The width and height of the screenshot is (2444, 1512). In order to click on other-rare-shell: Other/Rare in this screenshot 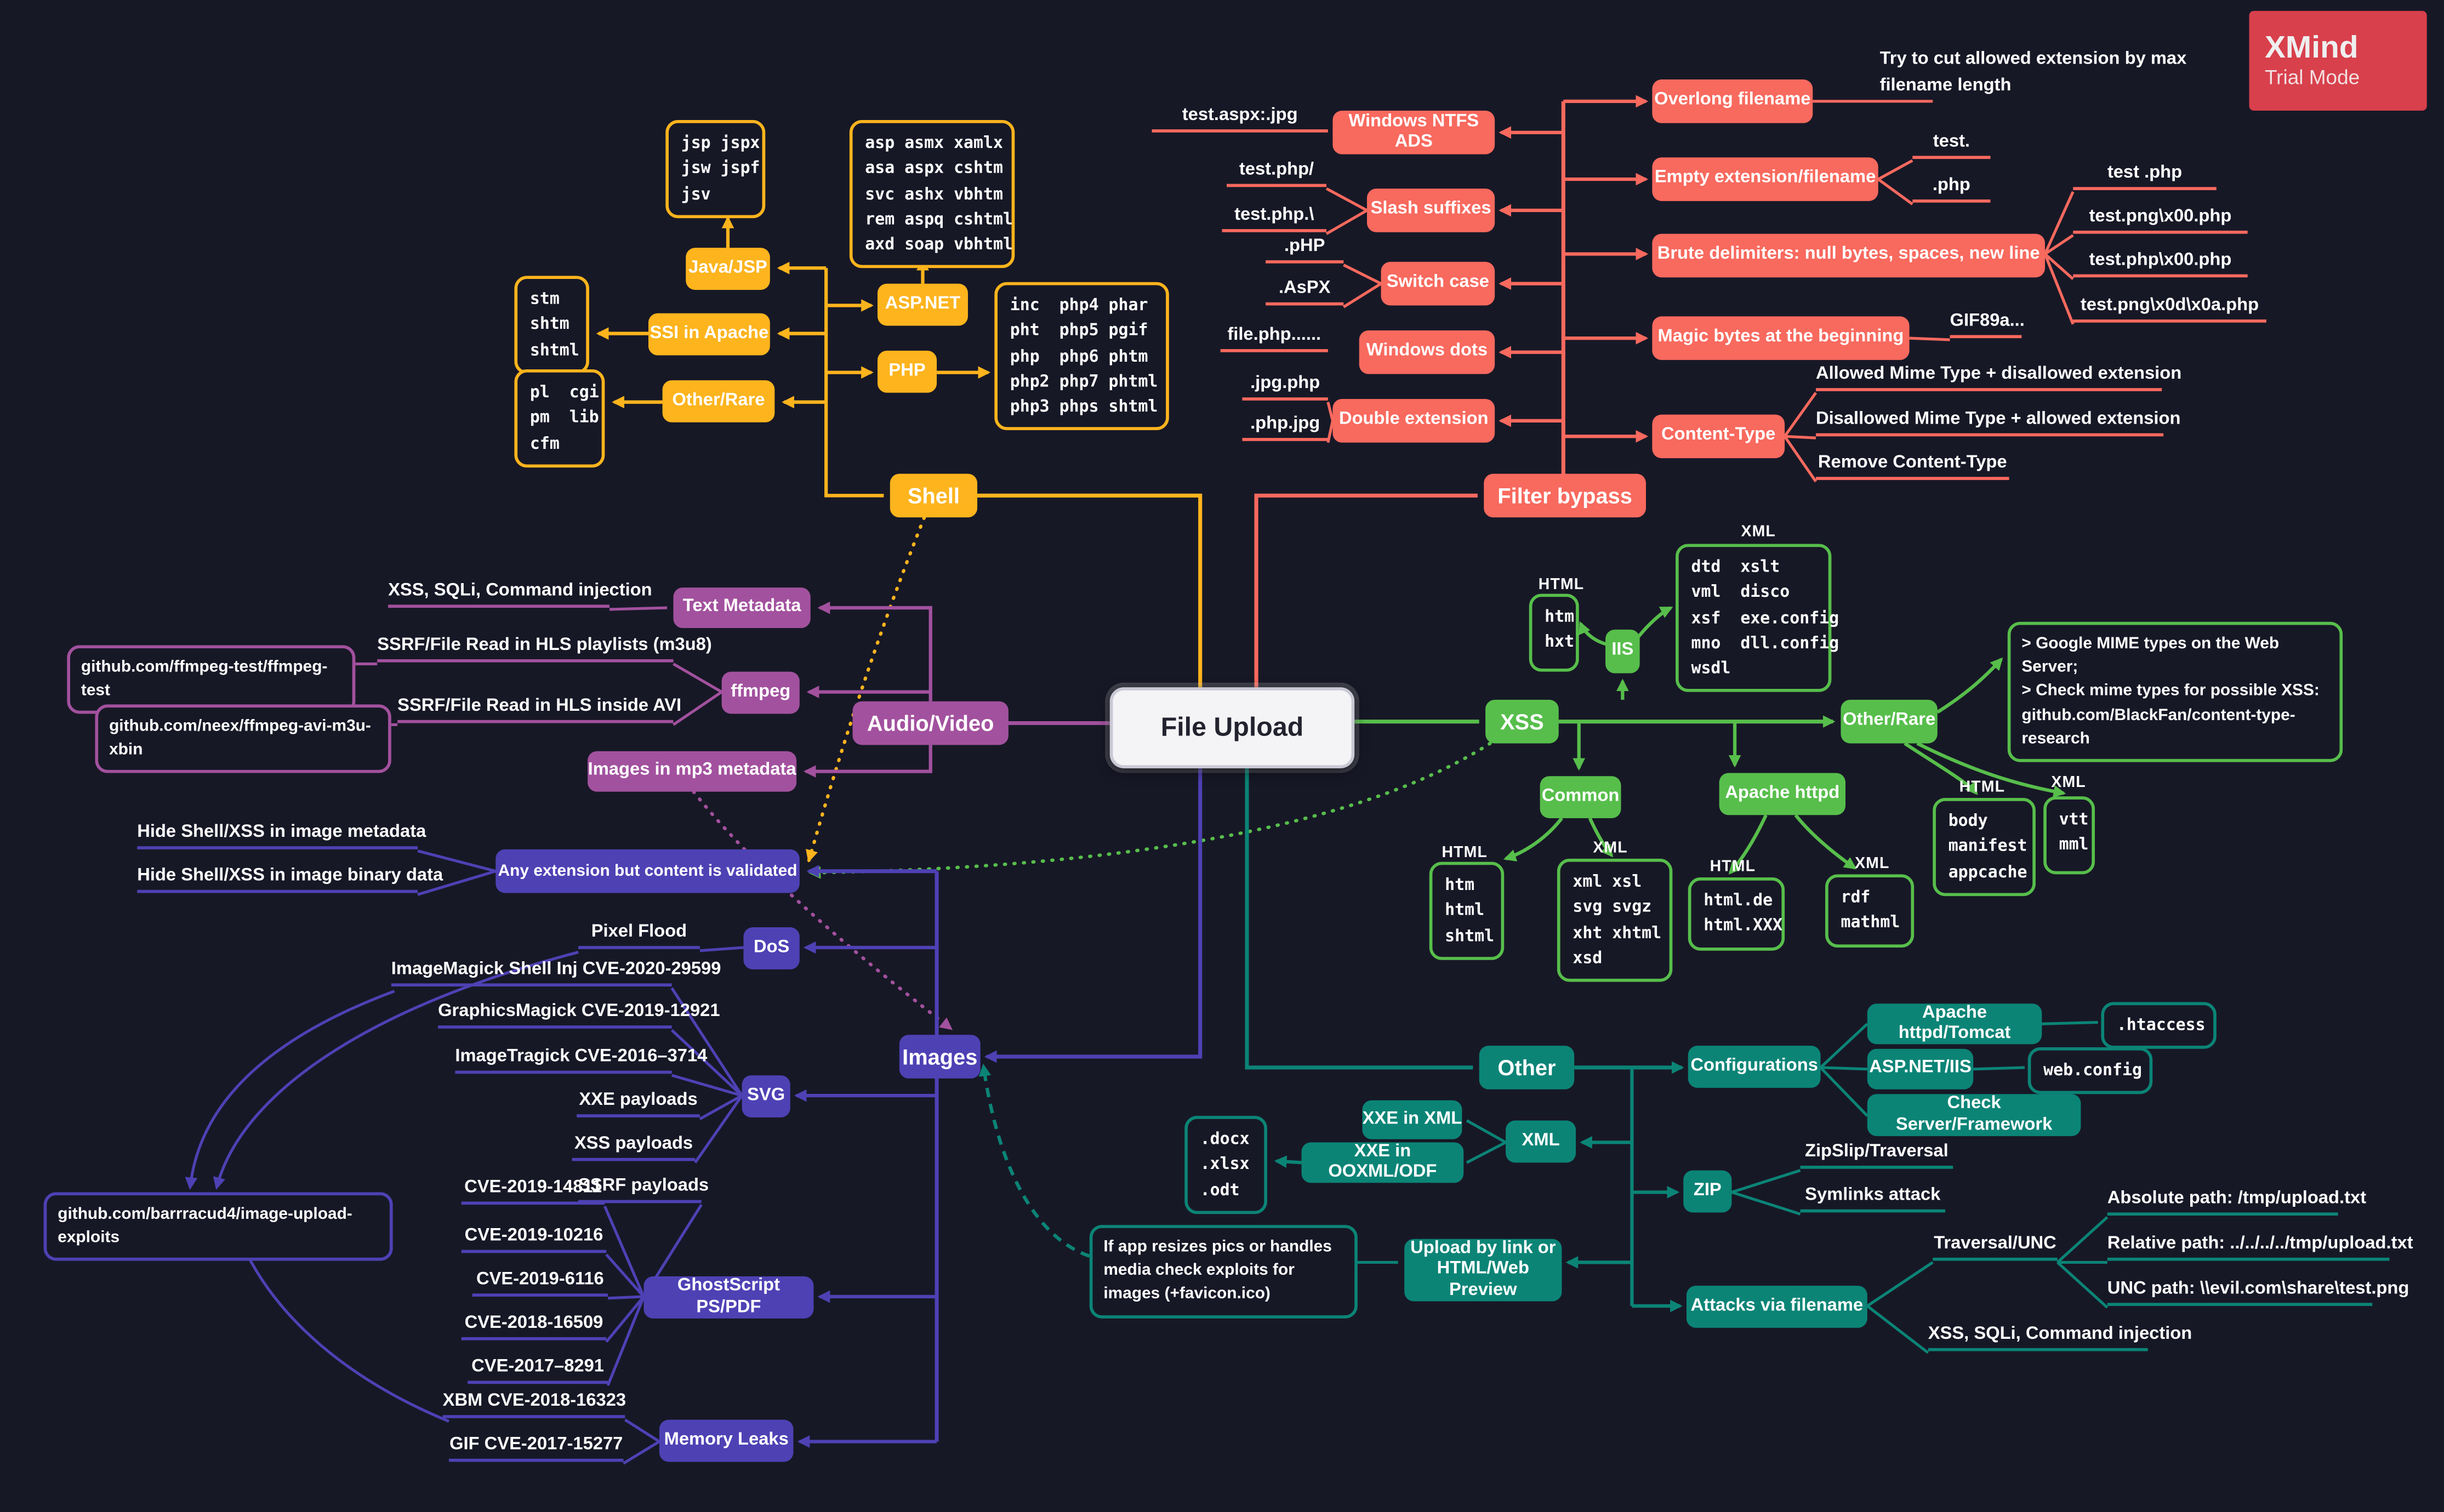, I will do `click(718, 401)`.